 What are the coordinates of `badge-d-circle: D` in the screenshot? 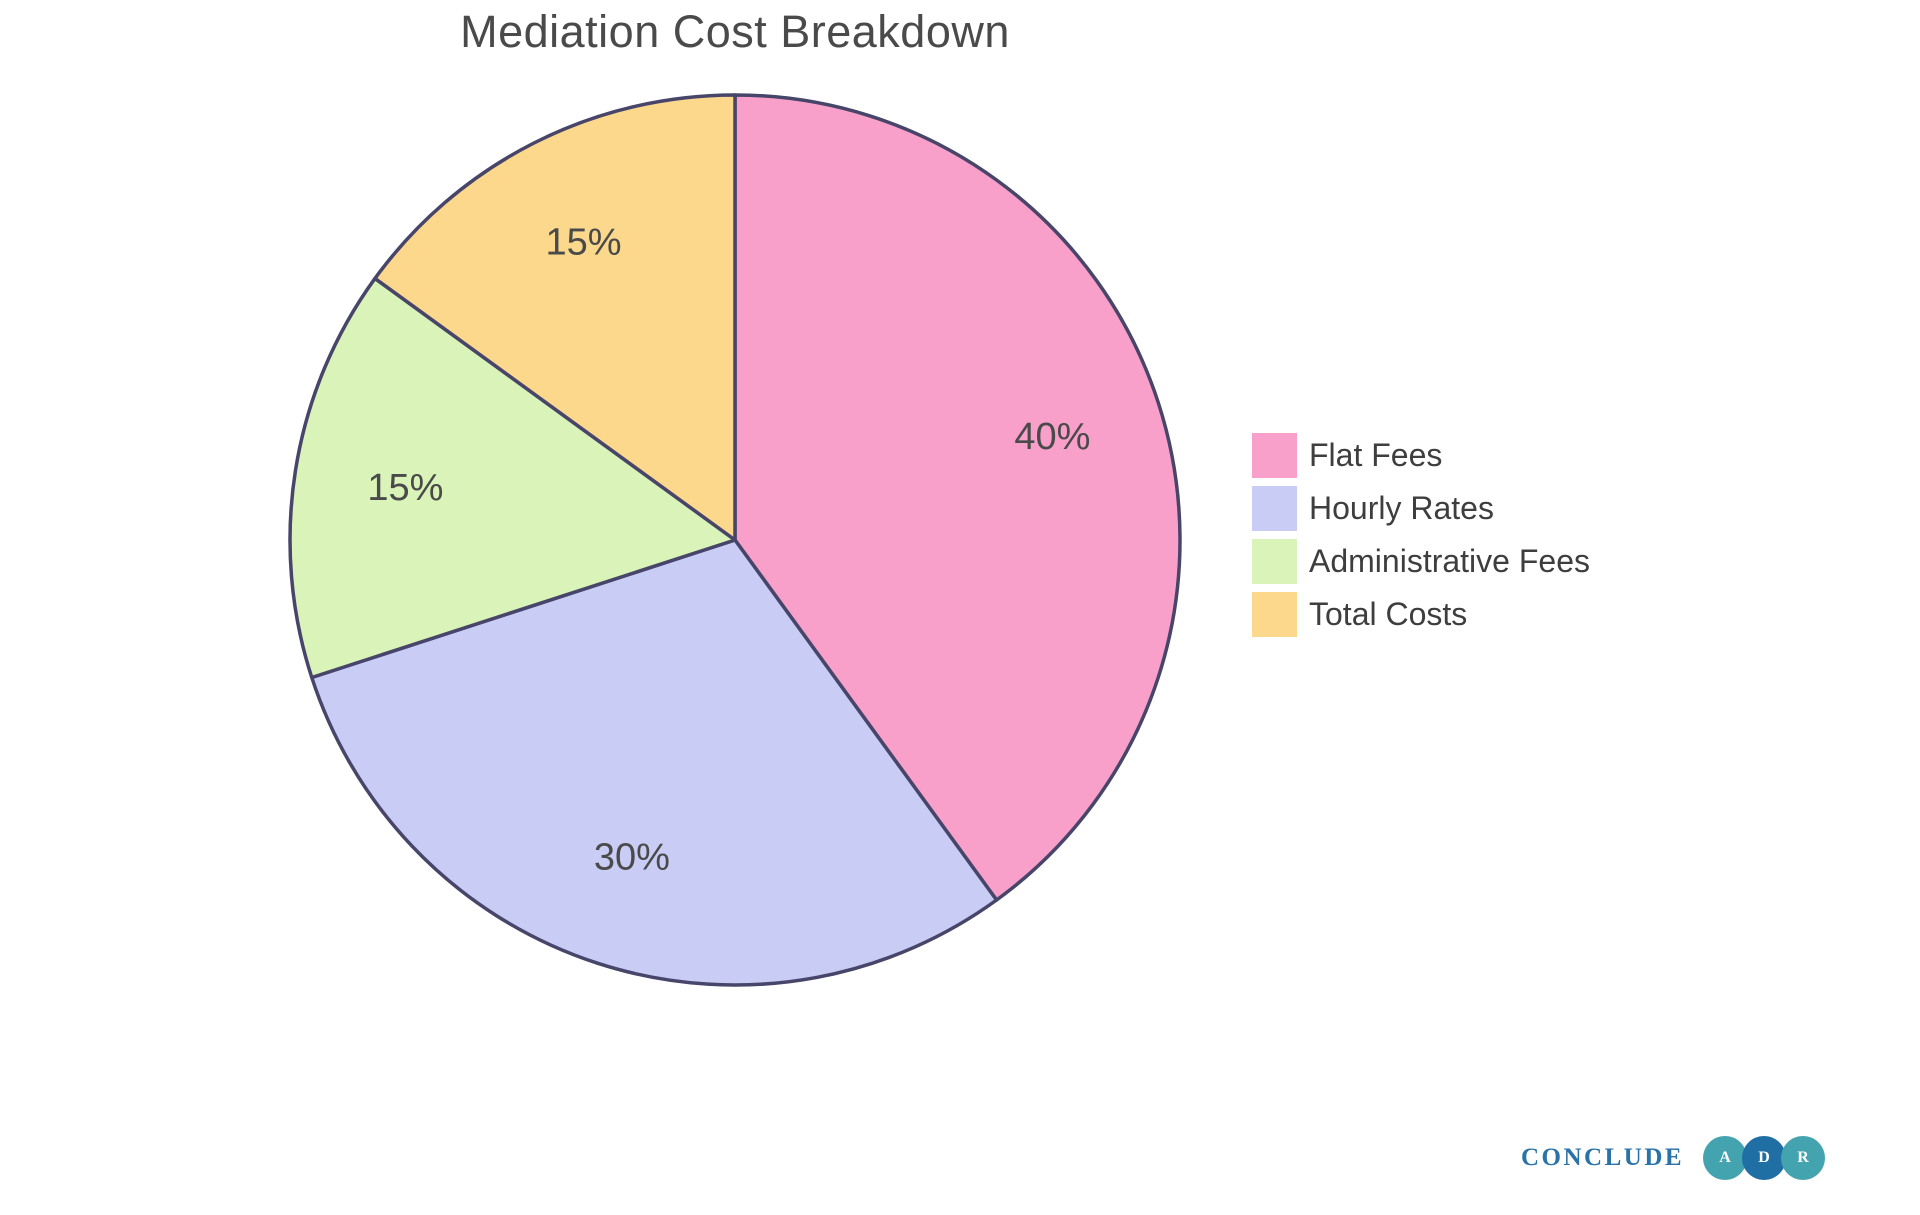 It's located at (1764, 1158).